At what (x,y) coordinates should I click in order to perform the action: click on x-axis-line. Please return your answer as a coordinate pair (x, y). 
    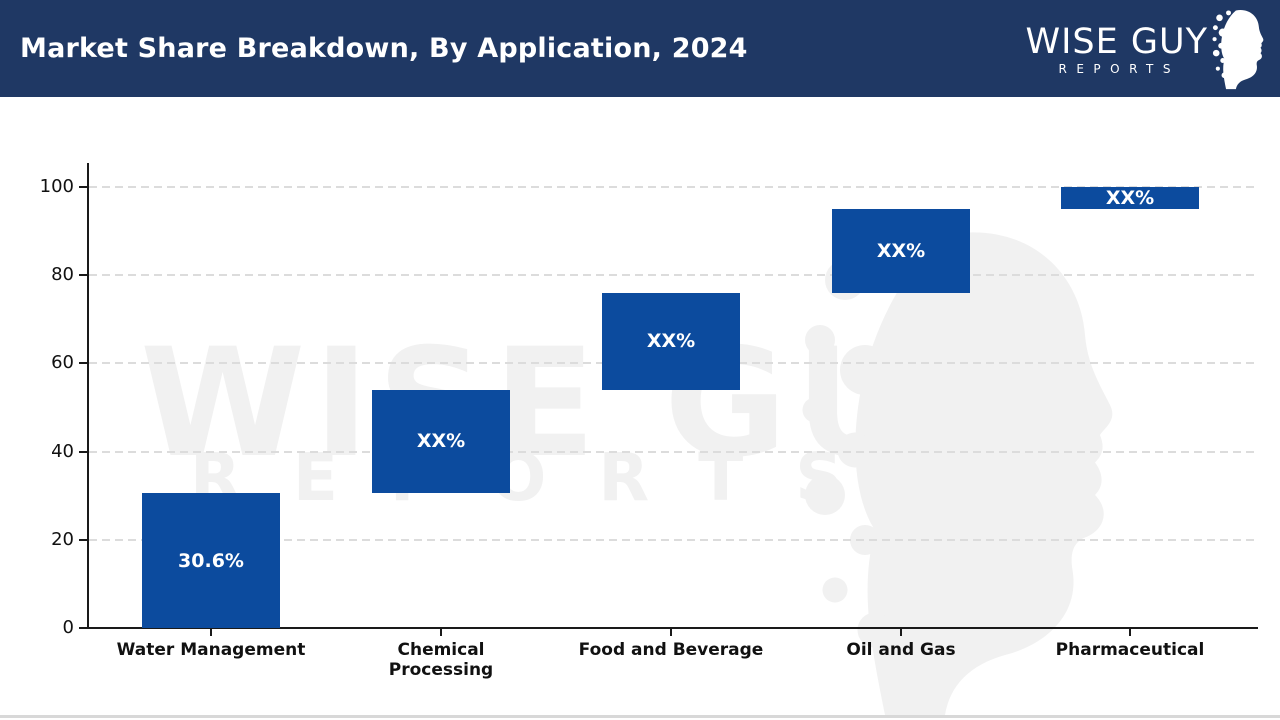
    Looking at the image, I should click on (672, 628).